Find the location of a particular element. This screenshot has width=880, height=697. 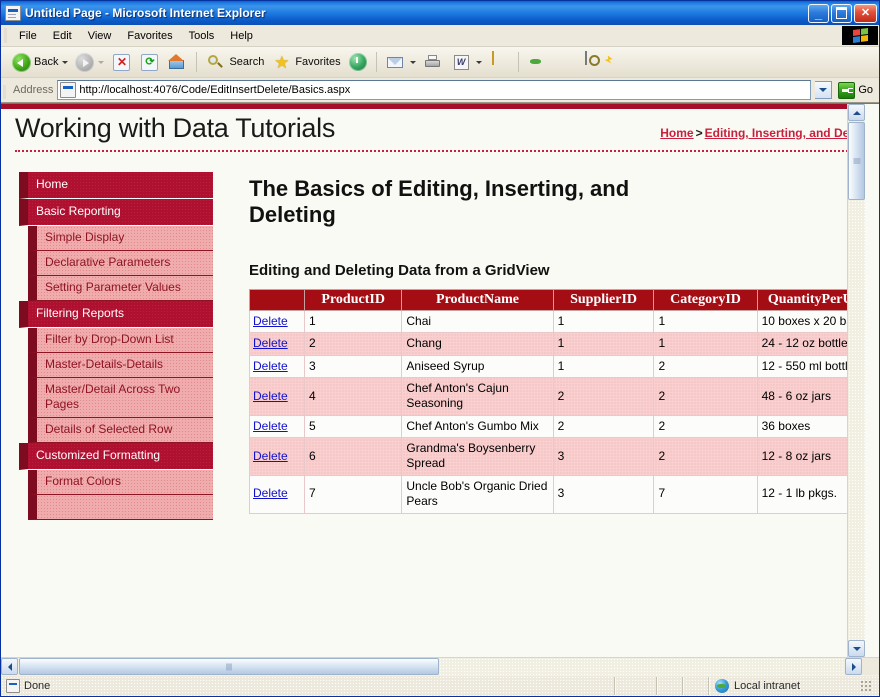

gridview-cell-supplierid: 1 is located at coordinates (603, 344).